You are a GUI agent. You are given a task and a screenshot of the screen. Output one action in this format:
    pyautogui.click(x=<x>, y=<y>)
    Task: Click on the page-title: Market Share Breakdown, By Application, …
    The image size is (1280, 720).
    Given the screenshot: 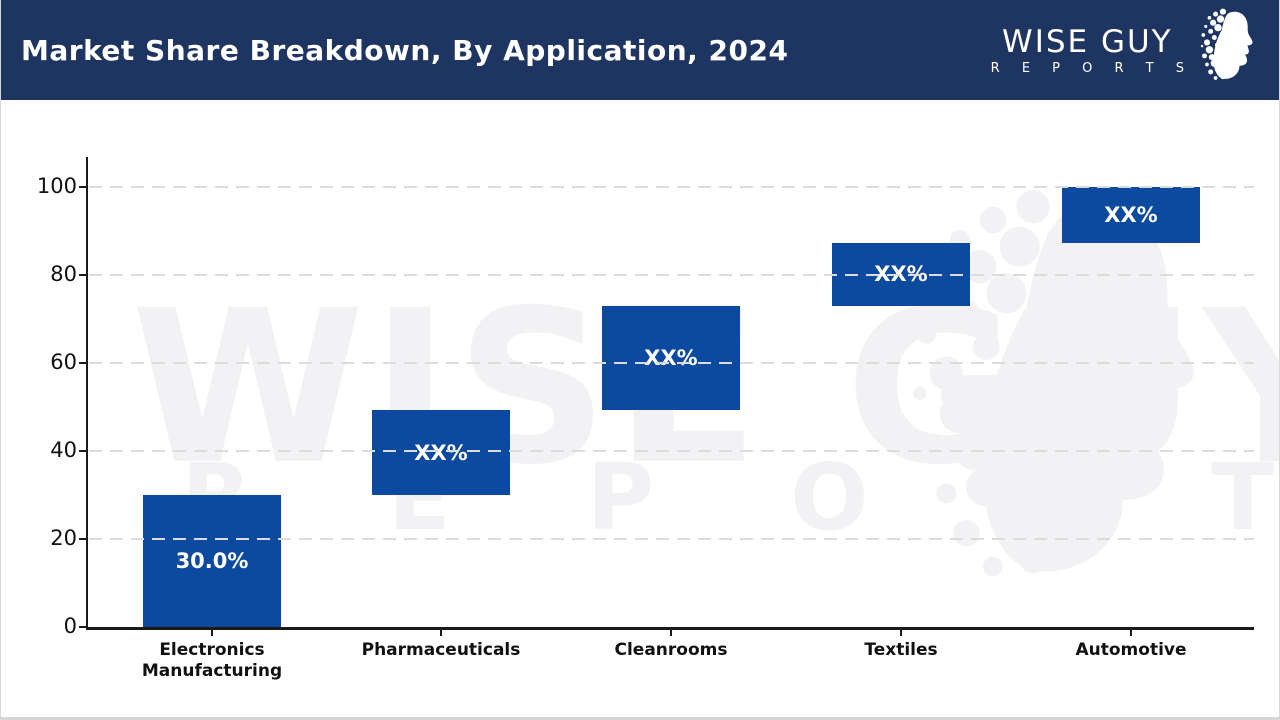 What is the action you would take?
    pyautogui.click(x=405, y=50)
    